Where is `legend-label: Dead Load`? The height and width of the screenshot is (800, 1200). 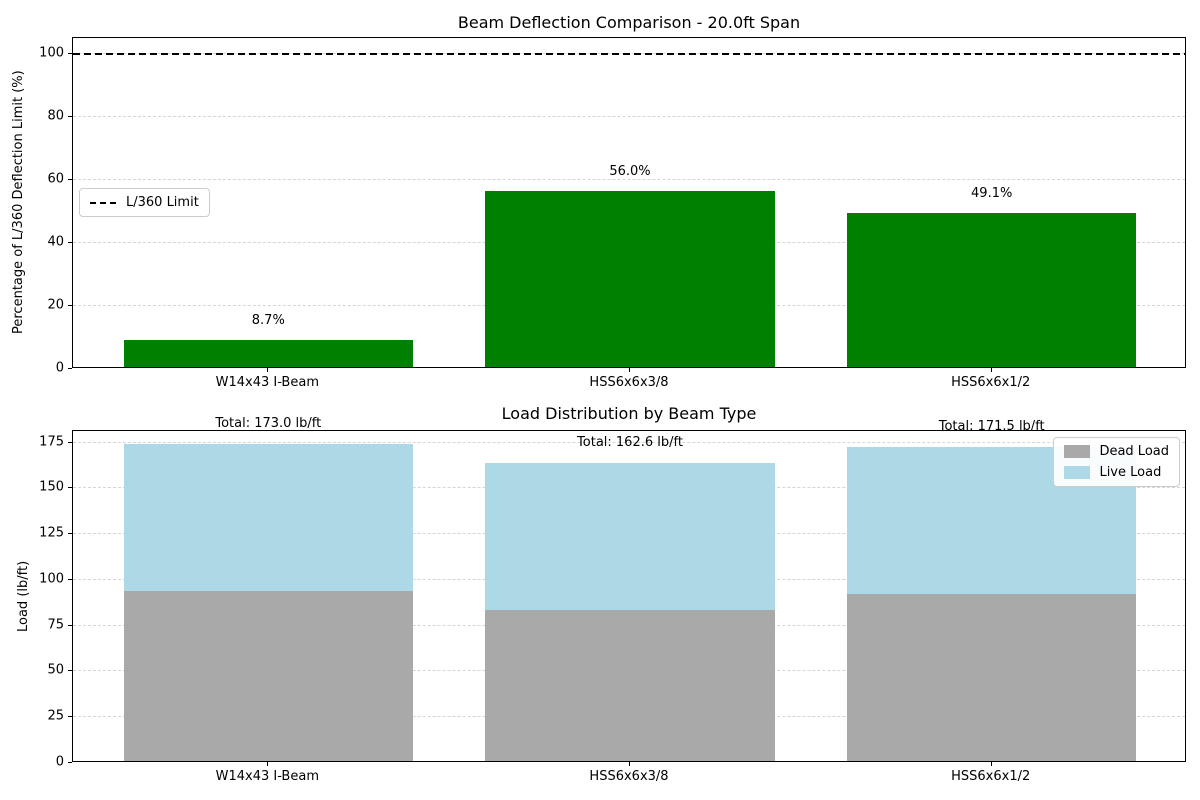
legend-label: Dead Load is located at coordinates (1134, 451).